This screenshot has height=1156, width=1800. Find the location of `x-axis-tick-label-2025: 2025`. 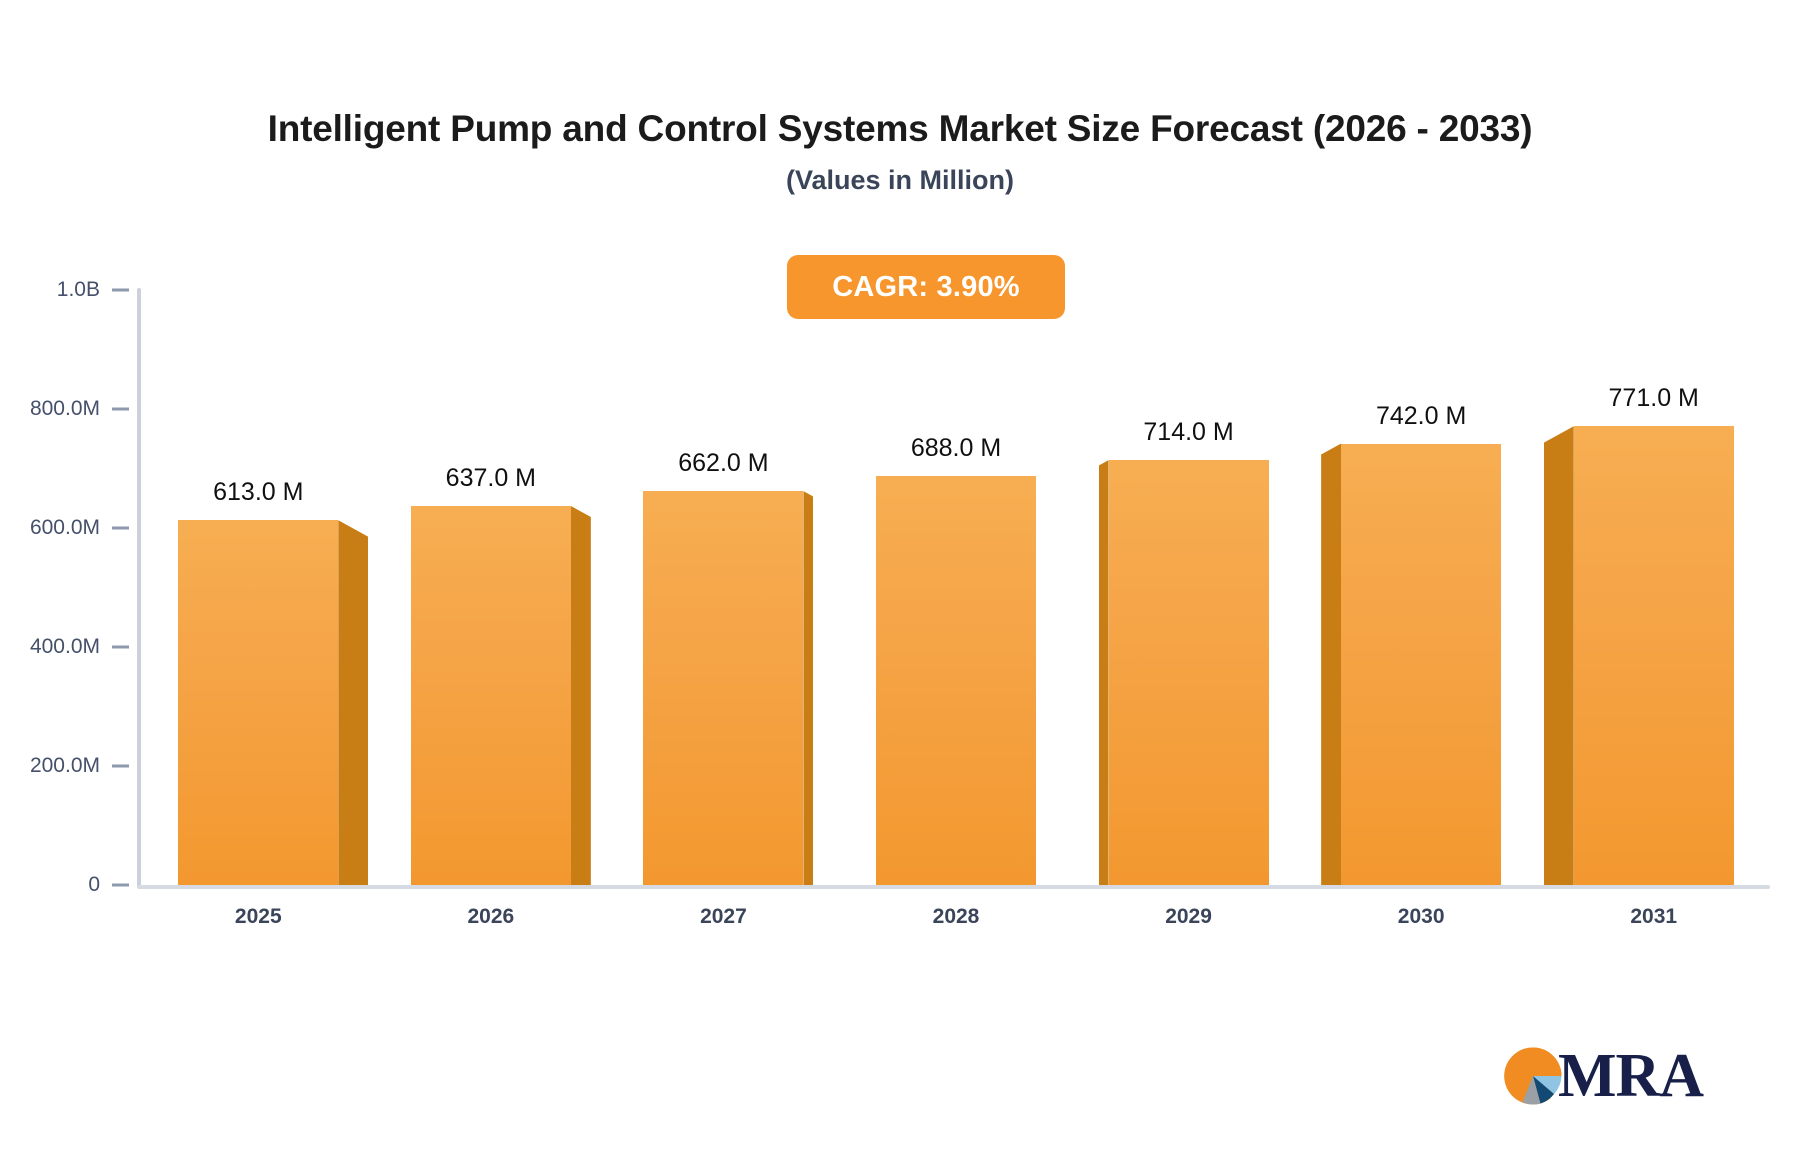

x-axis-tick-label-2025: 2025 is located at coordinates (258, 916).